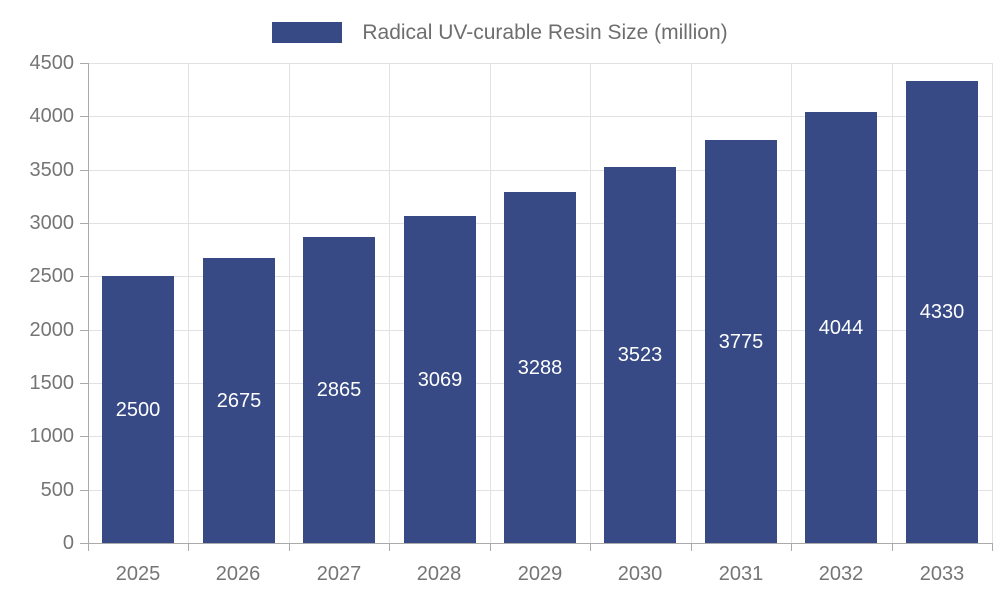 The width and height of the screenshot is (1000, 600). Describe the element at coordinates (307, 32) in the screenshot. I see `legend-swatch` at that location.